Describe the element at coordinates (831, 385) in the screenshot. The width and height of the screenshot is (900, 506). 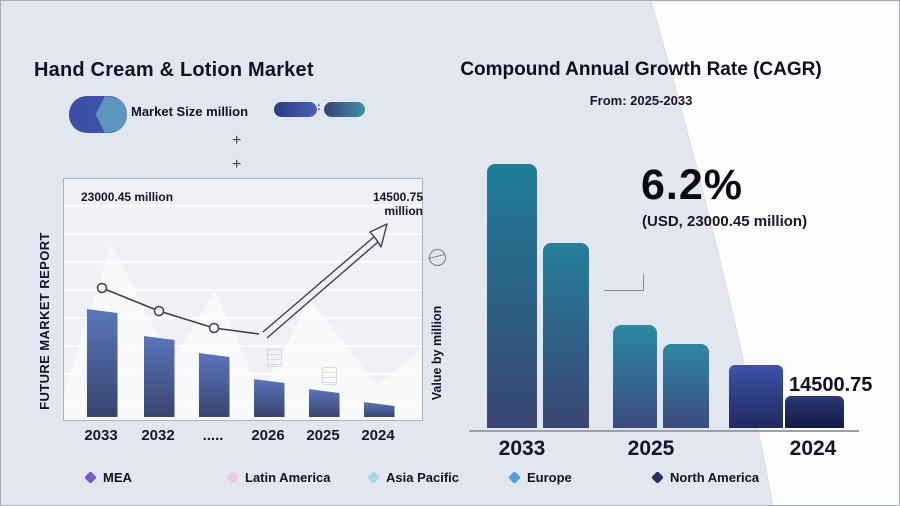
I see `bar-annotation-2024: 14500.75` at that location.